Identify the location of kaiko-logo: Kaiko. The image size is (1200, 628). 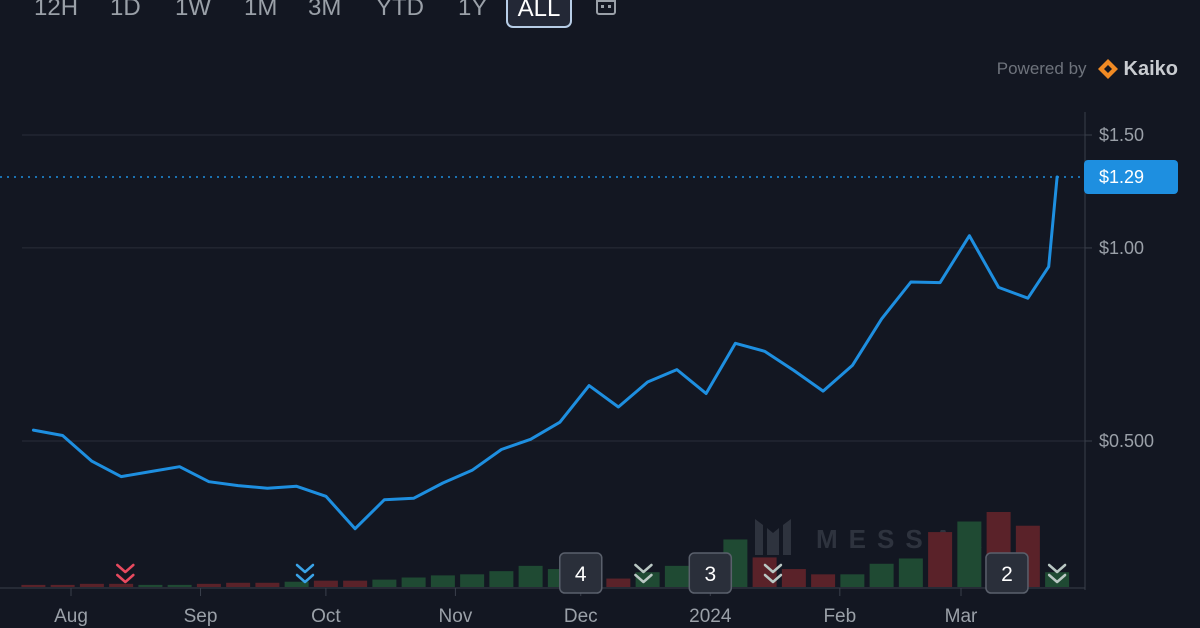
(1137, 69).